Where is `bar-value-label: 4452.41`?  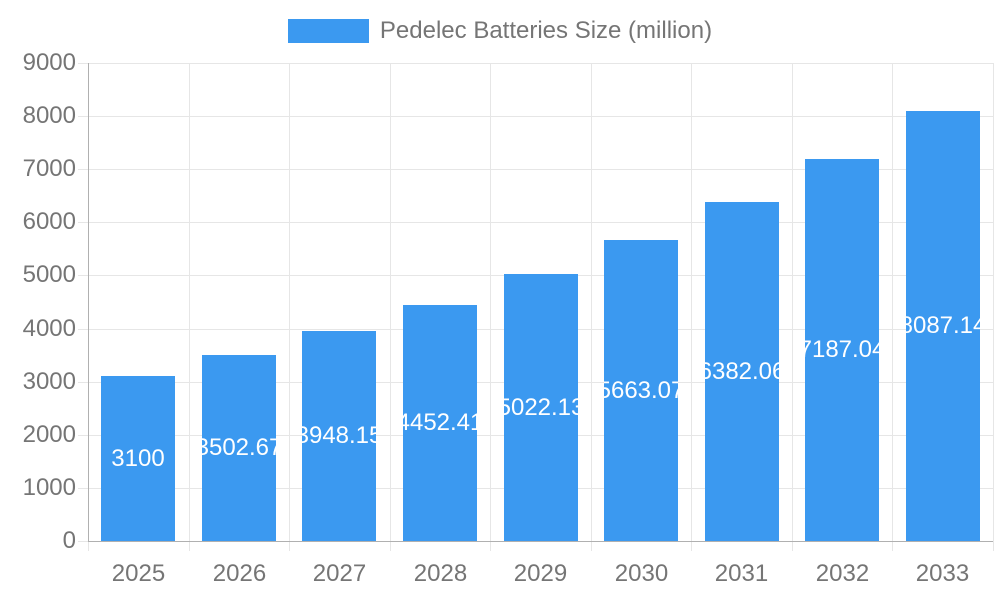 bar-value-label: 4452.41 is located at coordinates (440, 422).